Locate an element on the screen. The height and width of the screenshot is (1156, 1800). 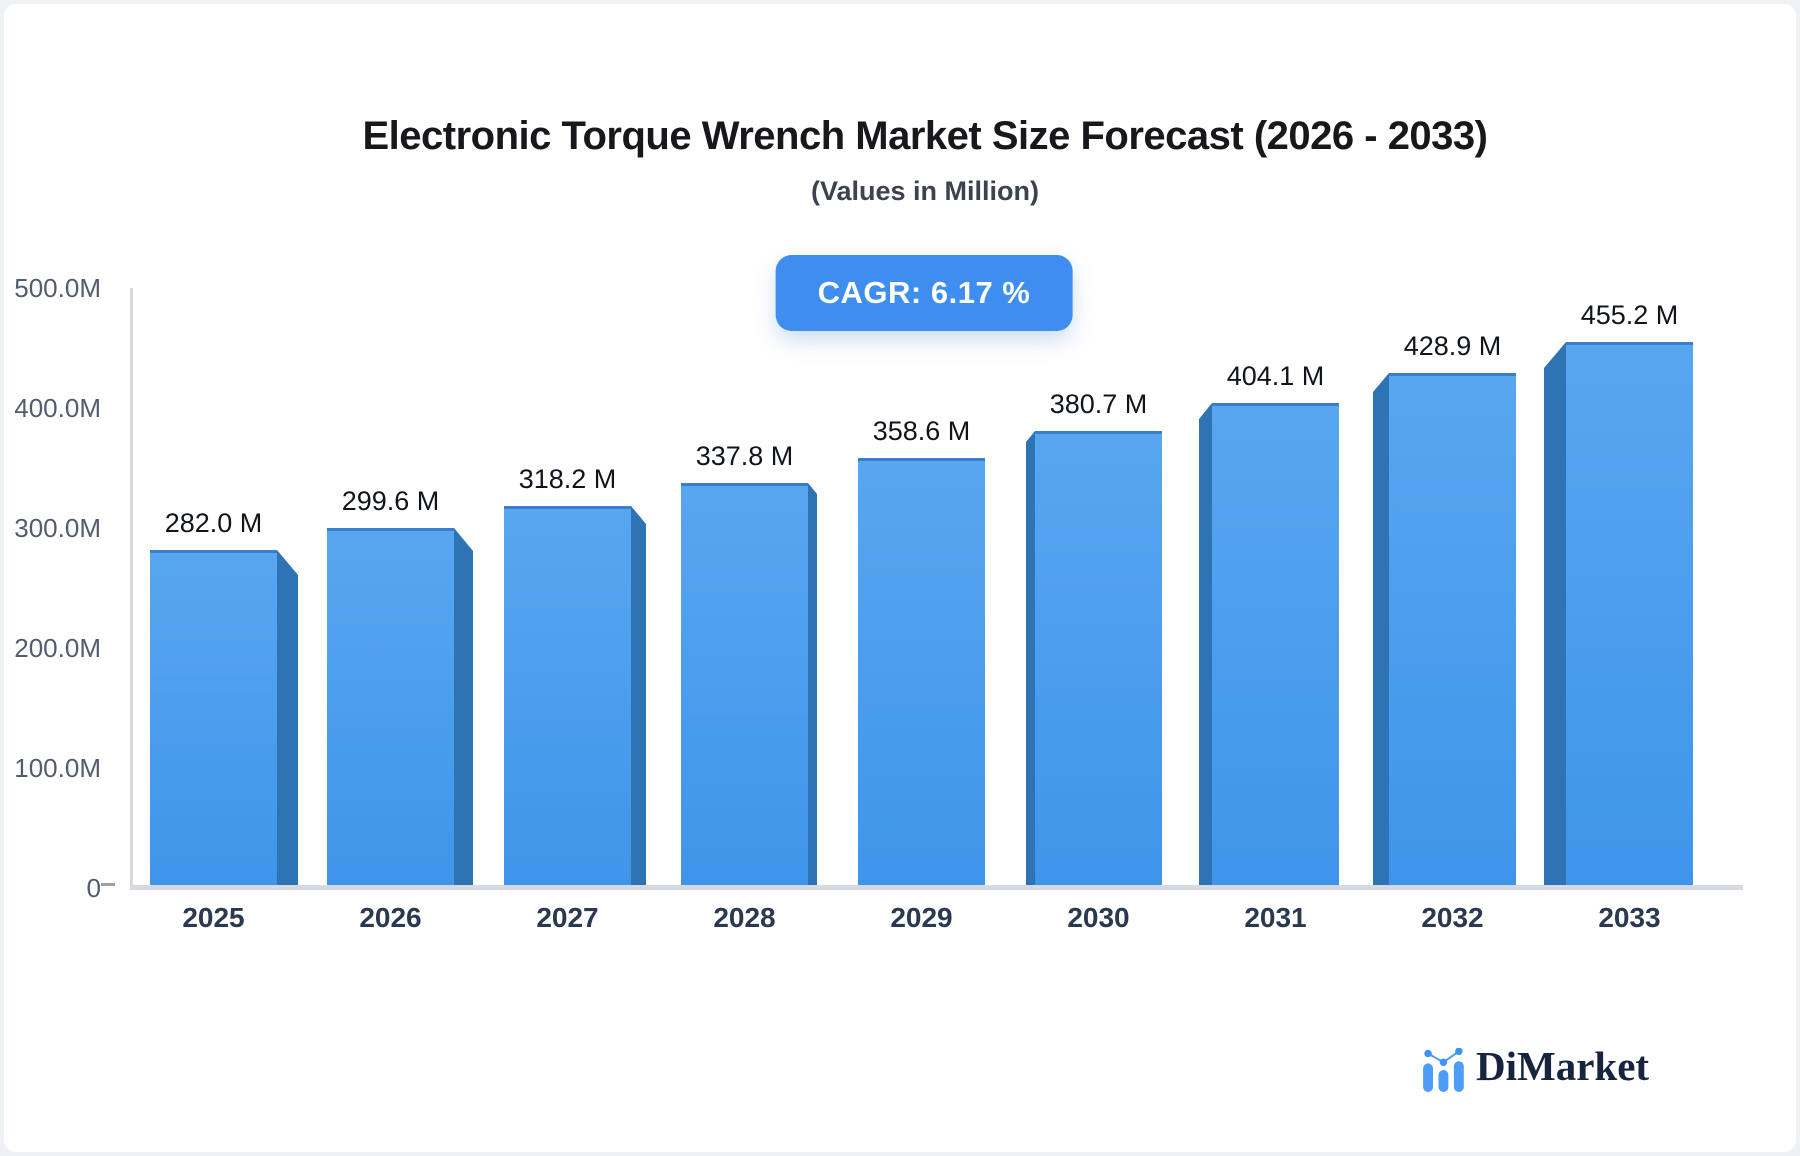
y-axis-line is located at coordinates (131, 589).